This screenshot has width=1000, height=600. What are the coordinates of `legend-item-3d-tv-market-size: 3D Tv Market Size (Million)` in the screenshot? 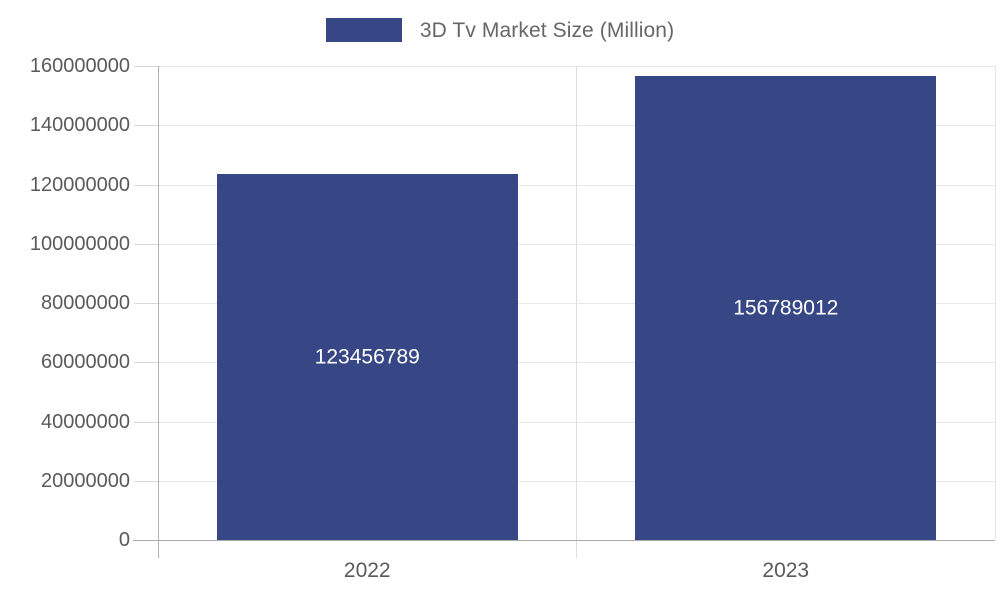 It's located at (500, 30).